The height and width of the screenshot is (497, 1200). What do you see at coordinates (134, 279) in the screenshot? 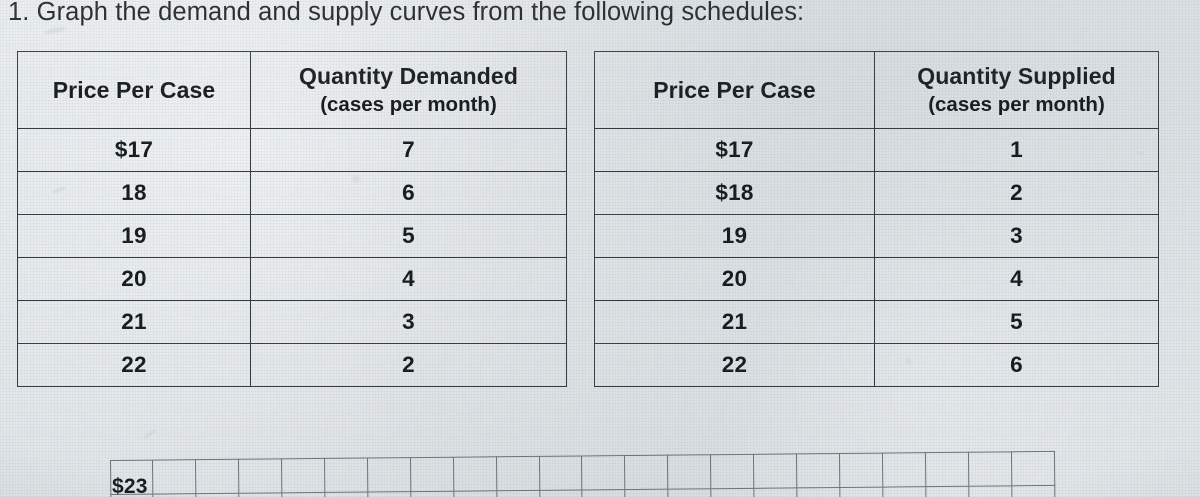
I see `demand-price-cell: 20` at bounding box center [134, 279].